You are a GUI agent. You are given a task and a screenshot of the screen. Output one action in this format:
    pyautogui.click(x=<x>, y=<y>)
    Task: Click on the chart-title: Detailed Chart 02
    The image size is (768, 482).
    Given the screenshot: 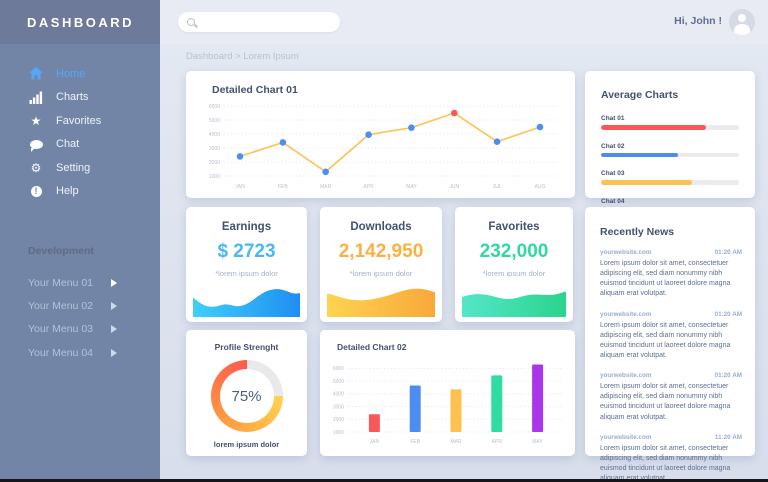 What is the action you would take?
    pyautogui.click(x=372, y=347)
    